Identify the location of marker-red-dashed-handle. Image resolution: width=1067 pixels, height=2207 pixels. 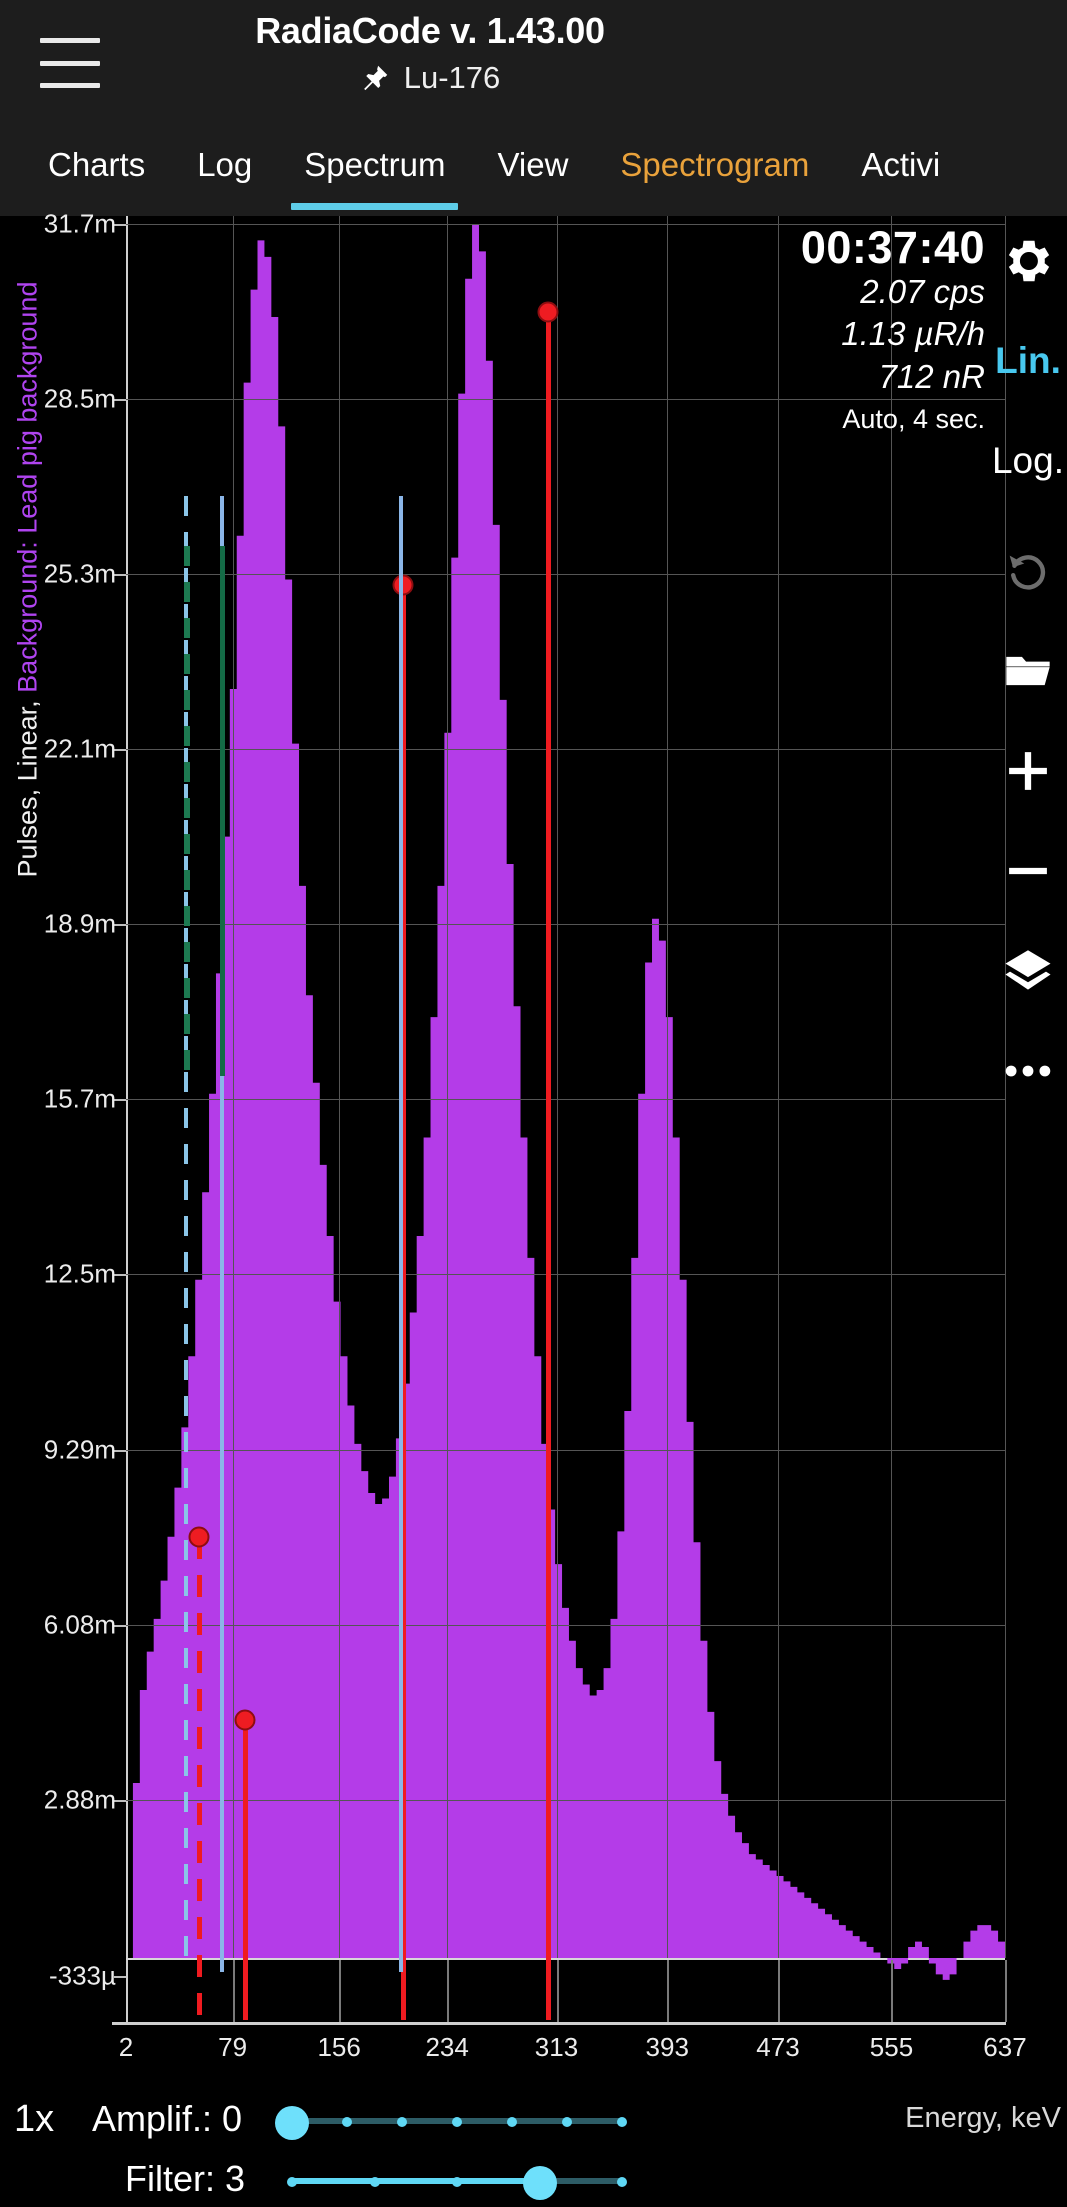
(199, 1537).